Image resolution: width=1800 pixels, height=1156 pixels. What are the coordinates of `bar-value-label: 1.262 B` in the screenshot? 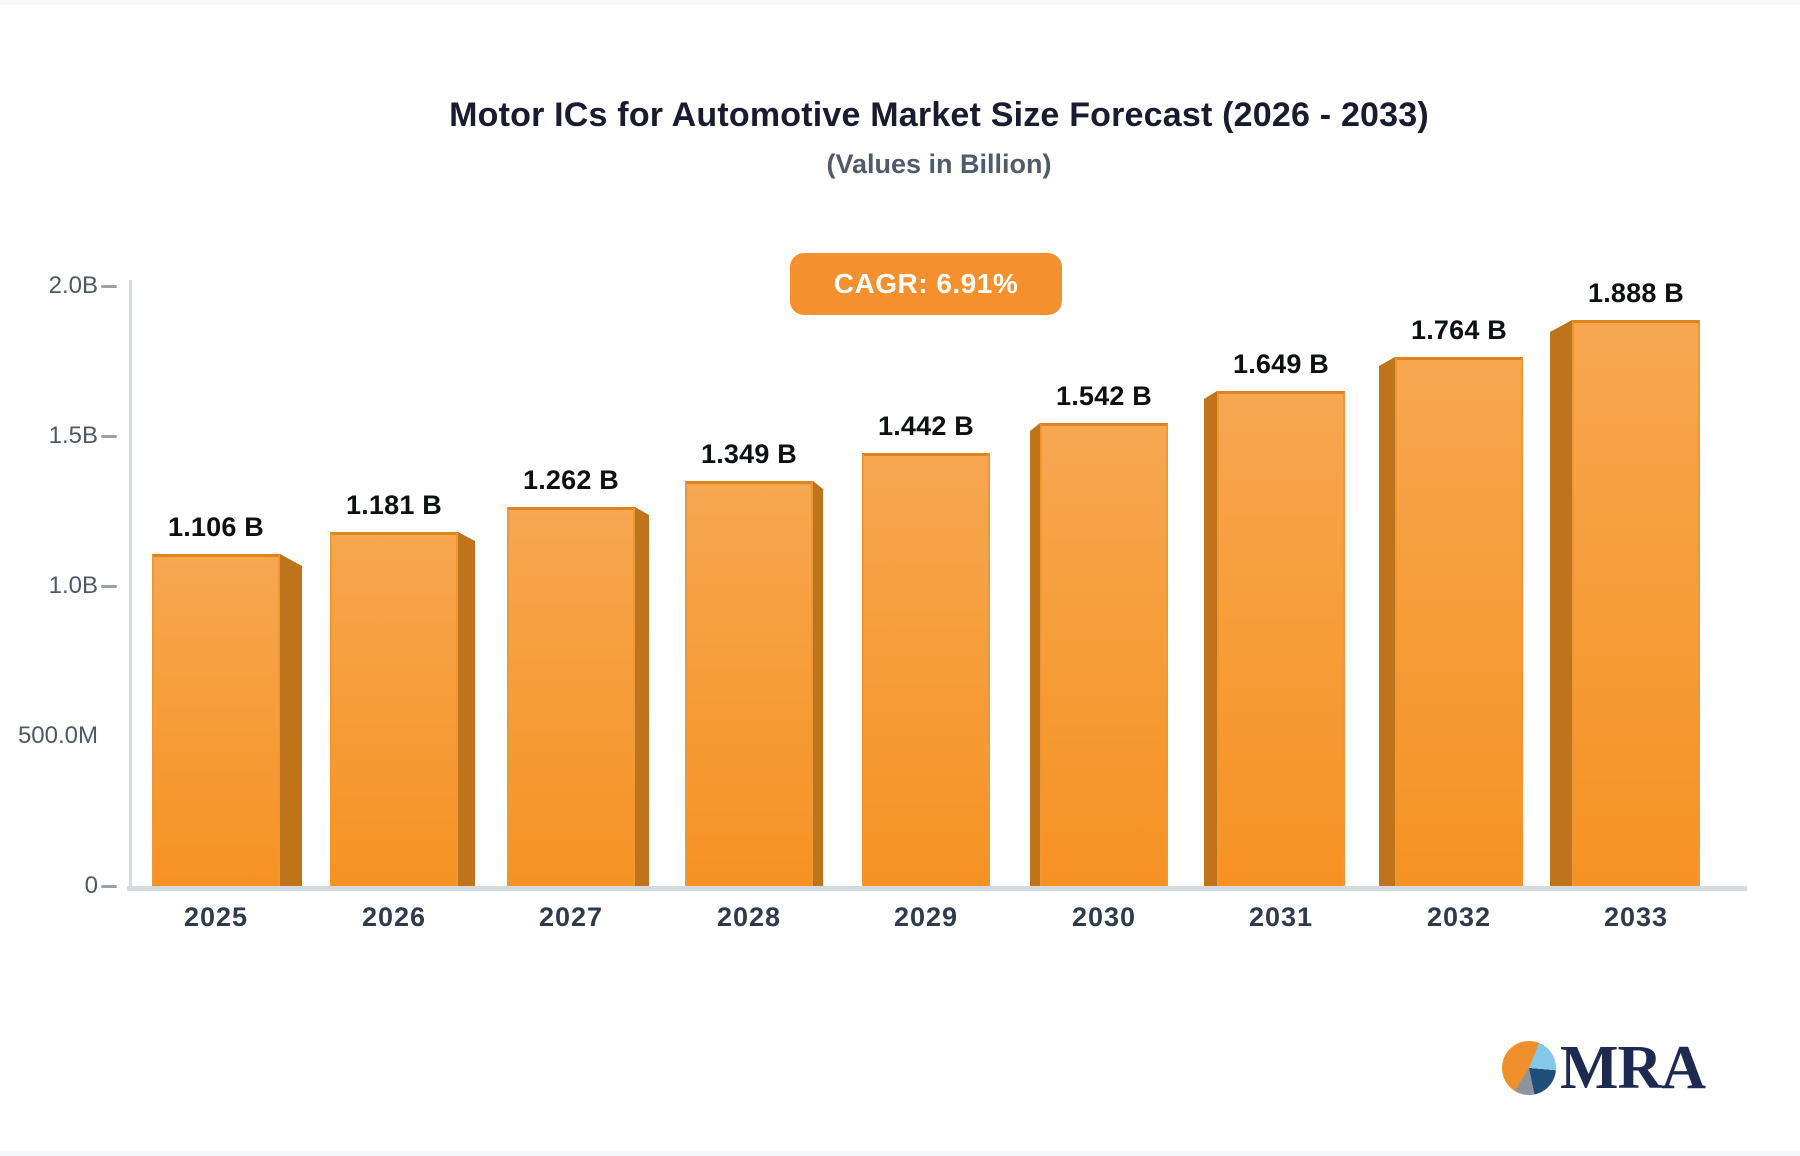 It's located at (571, 480).